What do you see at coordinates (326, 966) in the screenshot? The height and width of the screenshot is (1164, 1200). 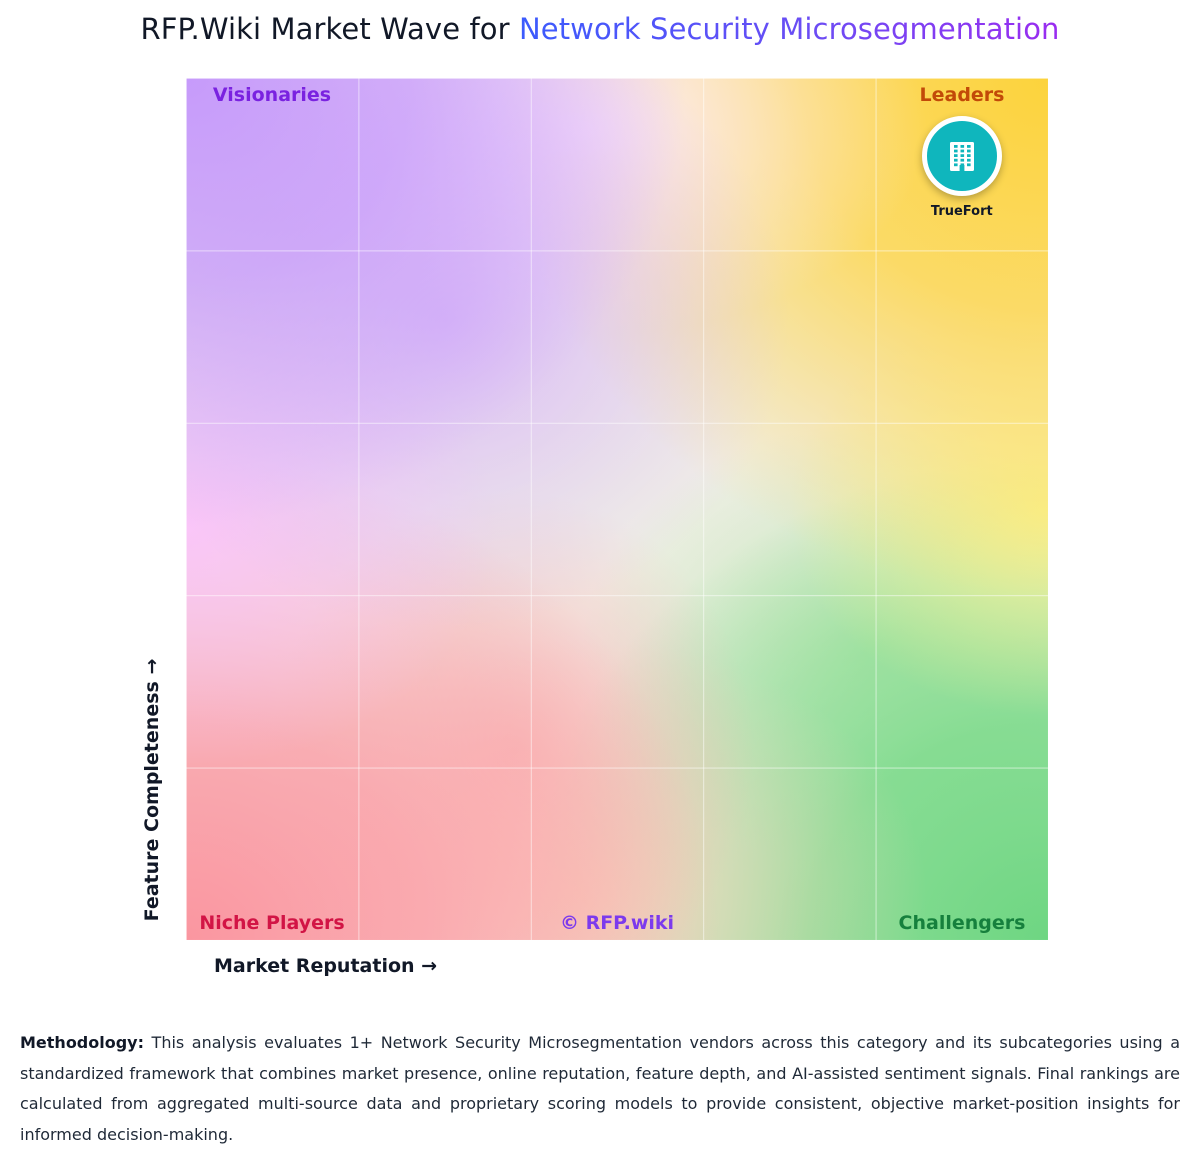 I see `x-axis-label: Market Reputation →` at bounding box center [326, 966].